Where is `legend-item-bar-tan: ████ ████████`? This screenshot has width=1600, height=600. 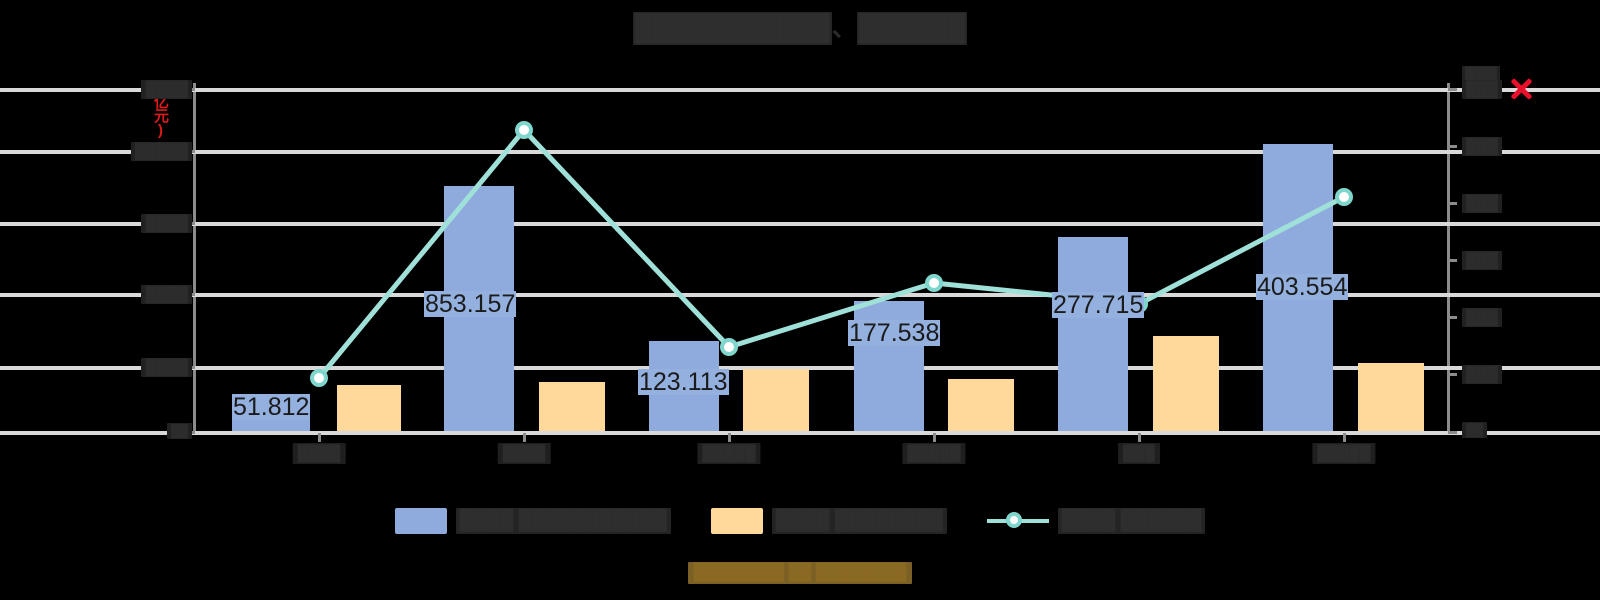 legend-item-bar-tan: ████ ████████ is located at coordinates (828, 521).